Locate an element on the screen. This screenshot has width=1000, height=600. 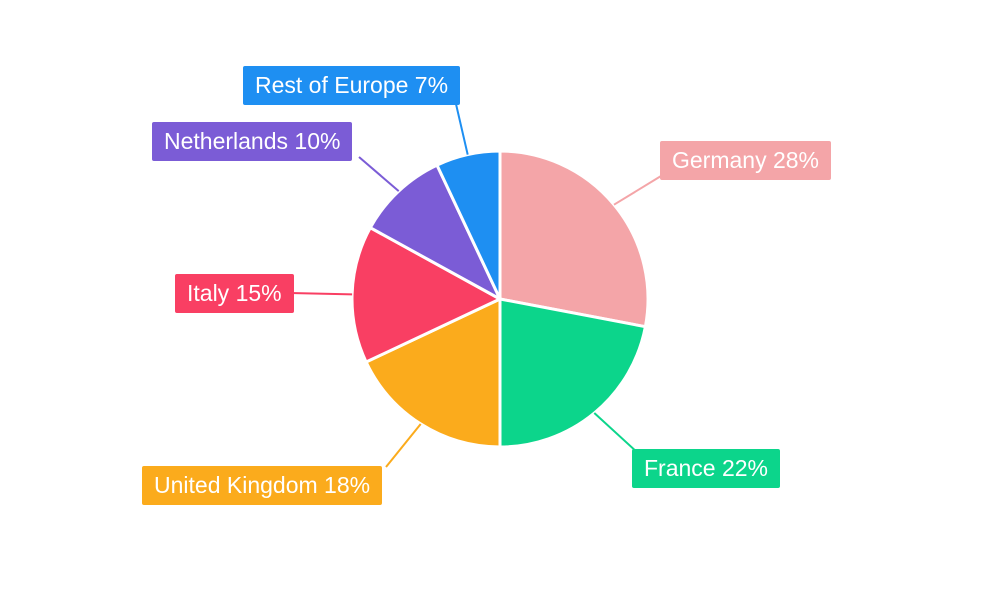
pie-label-germany: Germany 28% is located at coordinates (746, 160).